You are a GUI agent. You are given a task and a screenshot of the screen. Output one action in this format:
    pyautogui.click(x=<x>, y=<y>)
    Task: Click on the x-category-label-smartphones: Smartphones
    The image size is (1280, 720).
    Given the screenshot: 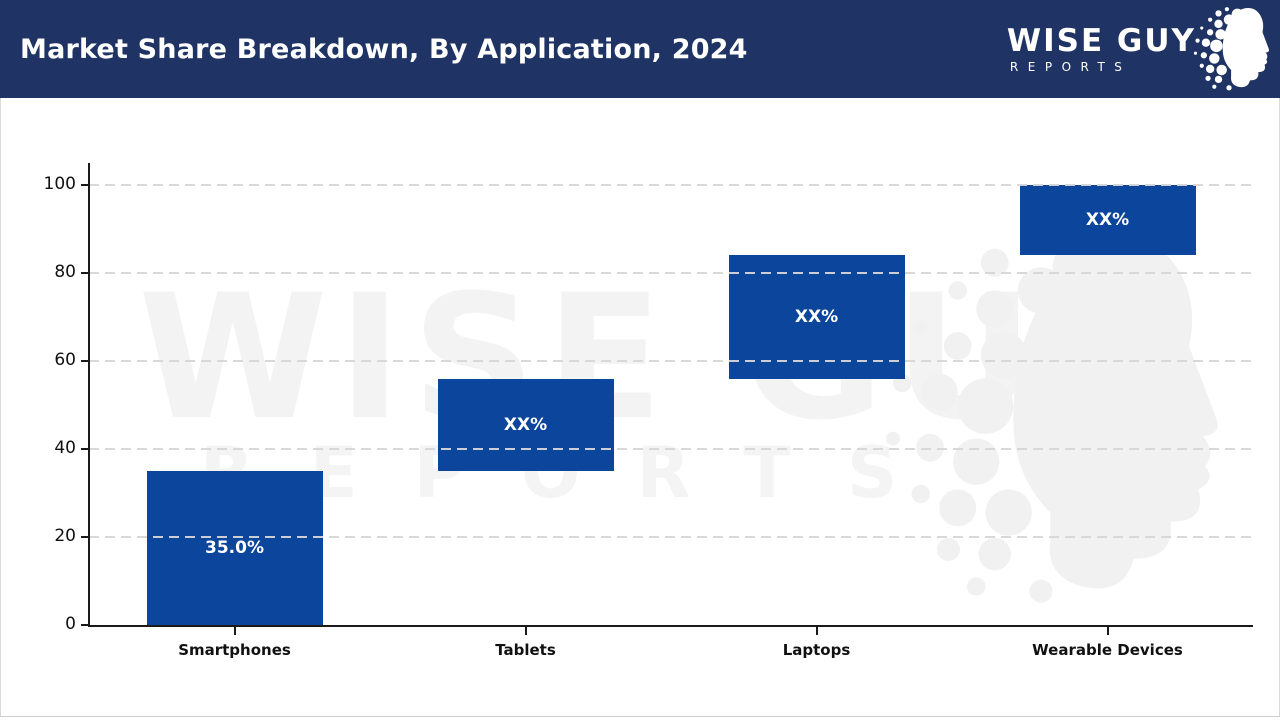 What is the action you would take?
    pyautogui.click(x=234, y=650)
    